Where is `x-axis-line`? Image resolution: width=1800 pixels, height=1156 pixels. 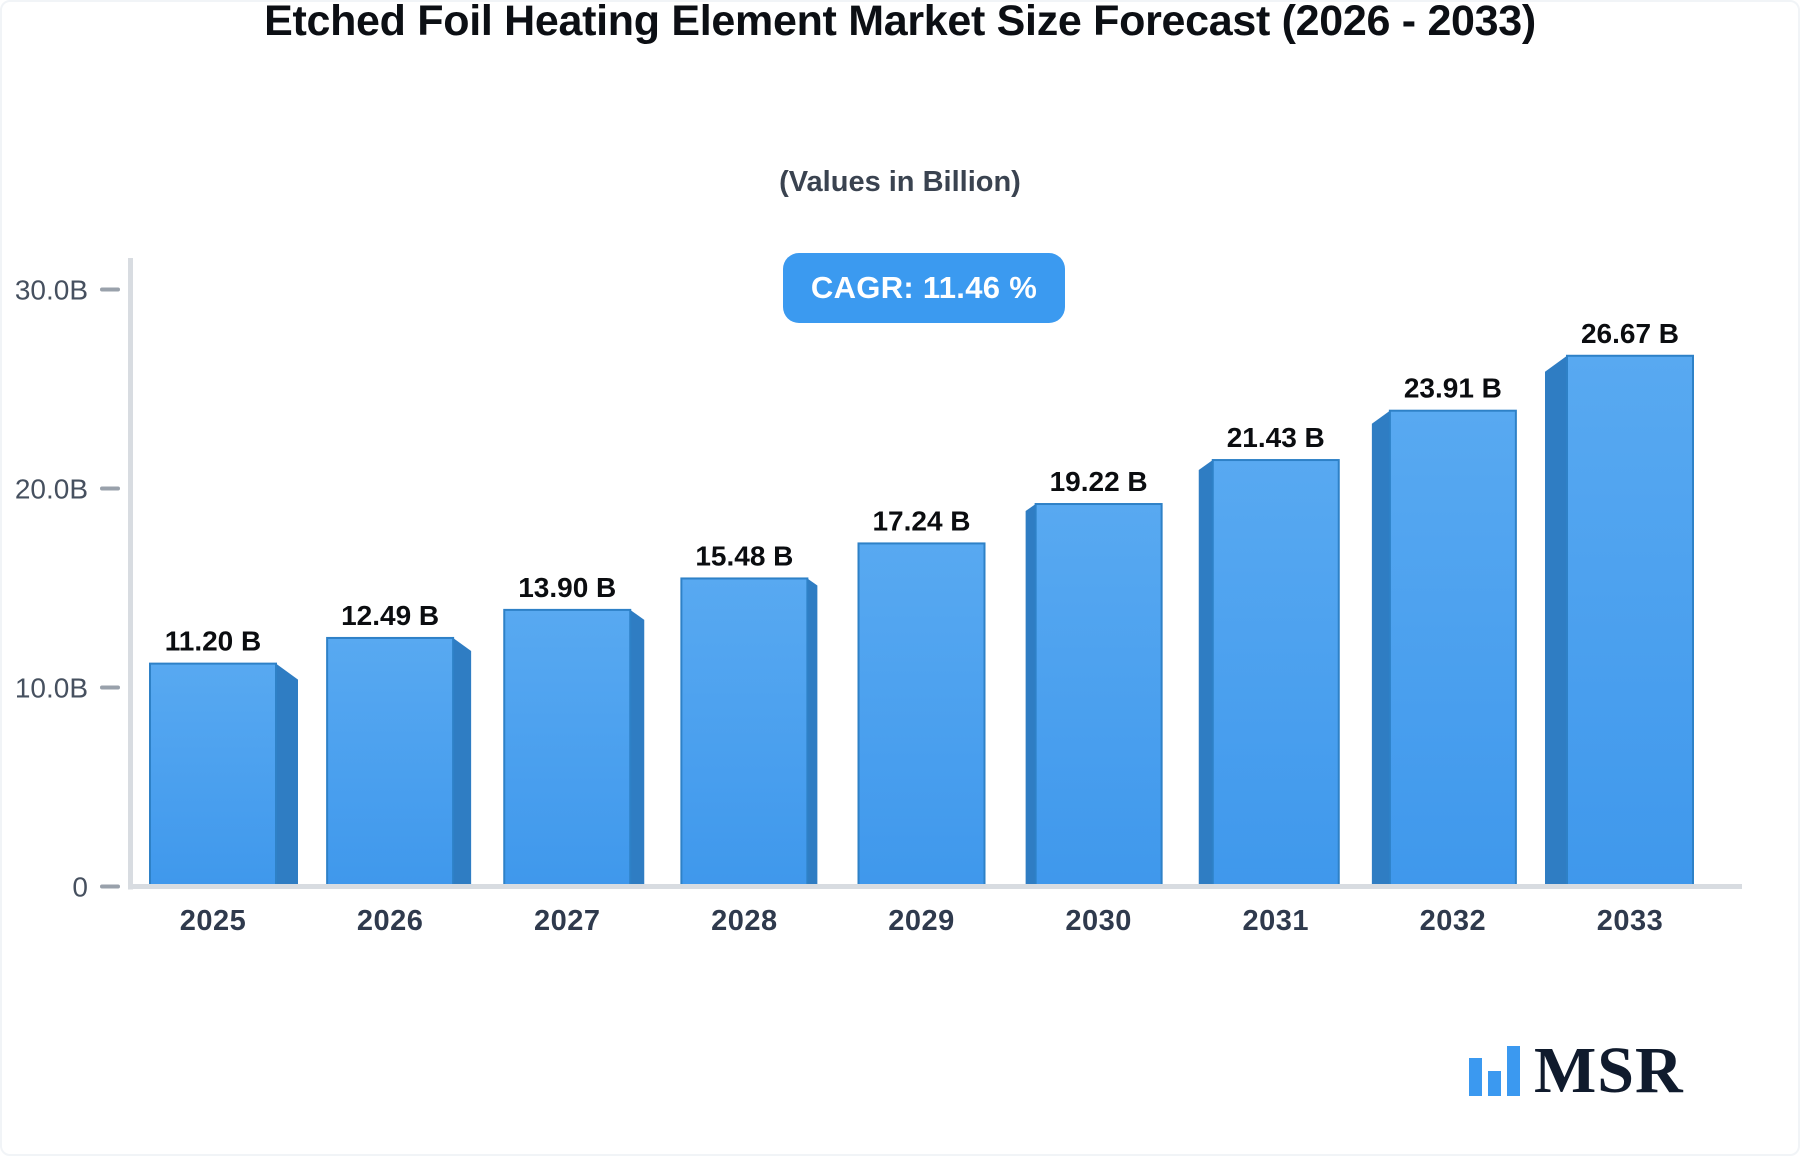 x-axis-line is located at coordinates (935, 886).